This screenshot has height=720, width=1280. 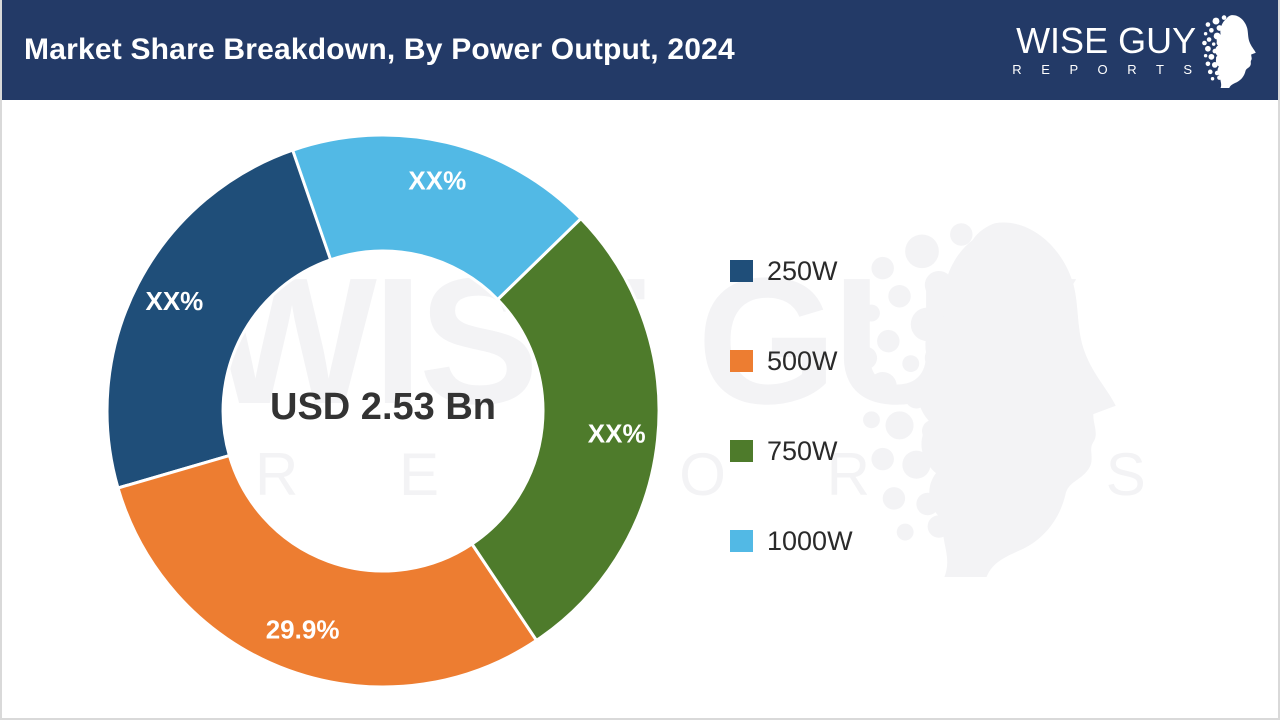 What do you see at coordinates (791, 406) in the screenshot?
I see `chart-legend: 250W 500W 750W 1000W` at bounding box center [791, 406].